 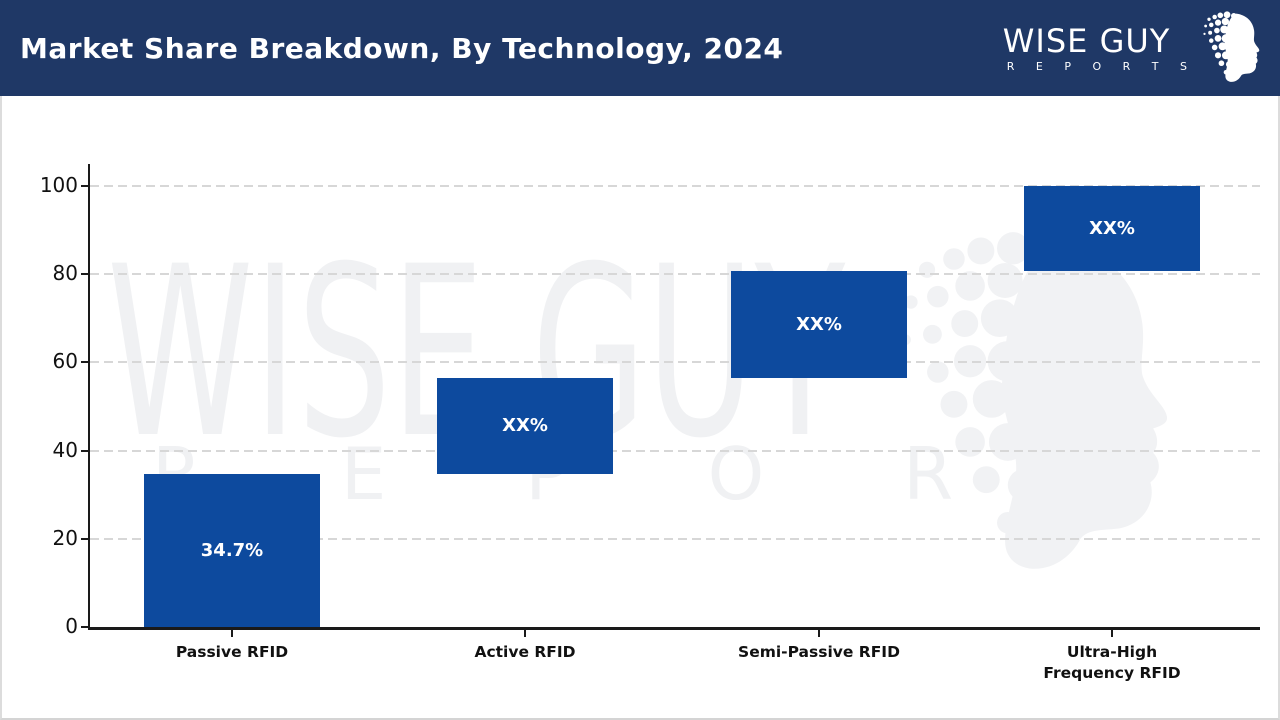 What do you see at coordinates (819, 652) in the screenshot?
I see `x-axis-category-label: Semi-Passive RFID` at bounding box center [819, 652].